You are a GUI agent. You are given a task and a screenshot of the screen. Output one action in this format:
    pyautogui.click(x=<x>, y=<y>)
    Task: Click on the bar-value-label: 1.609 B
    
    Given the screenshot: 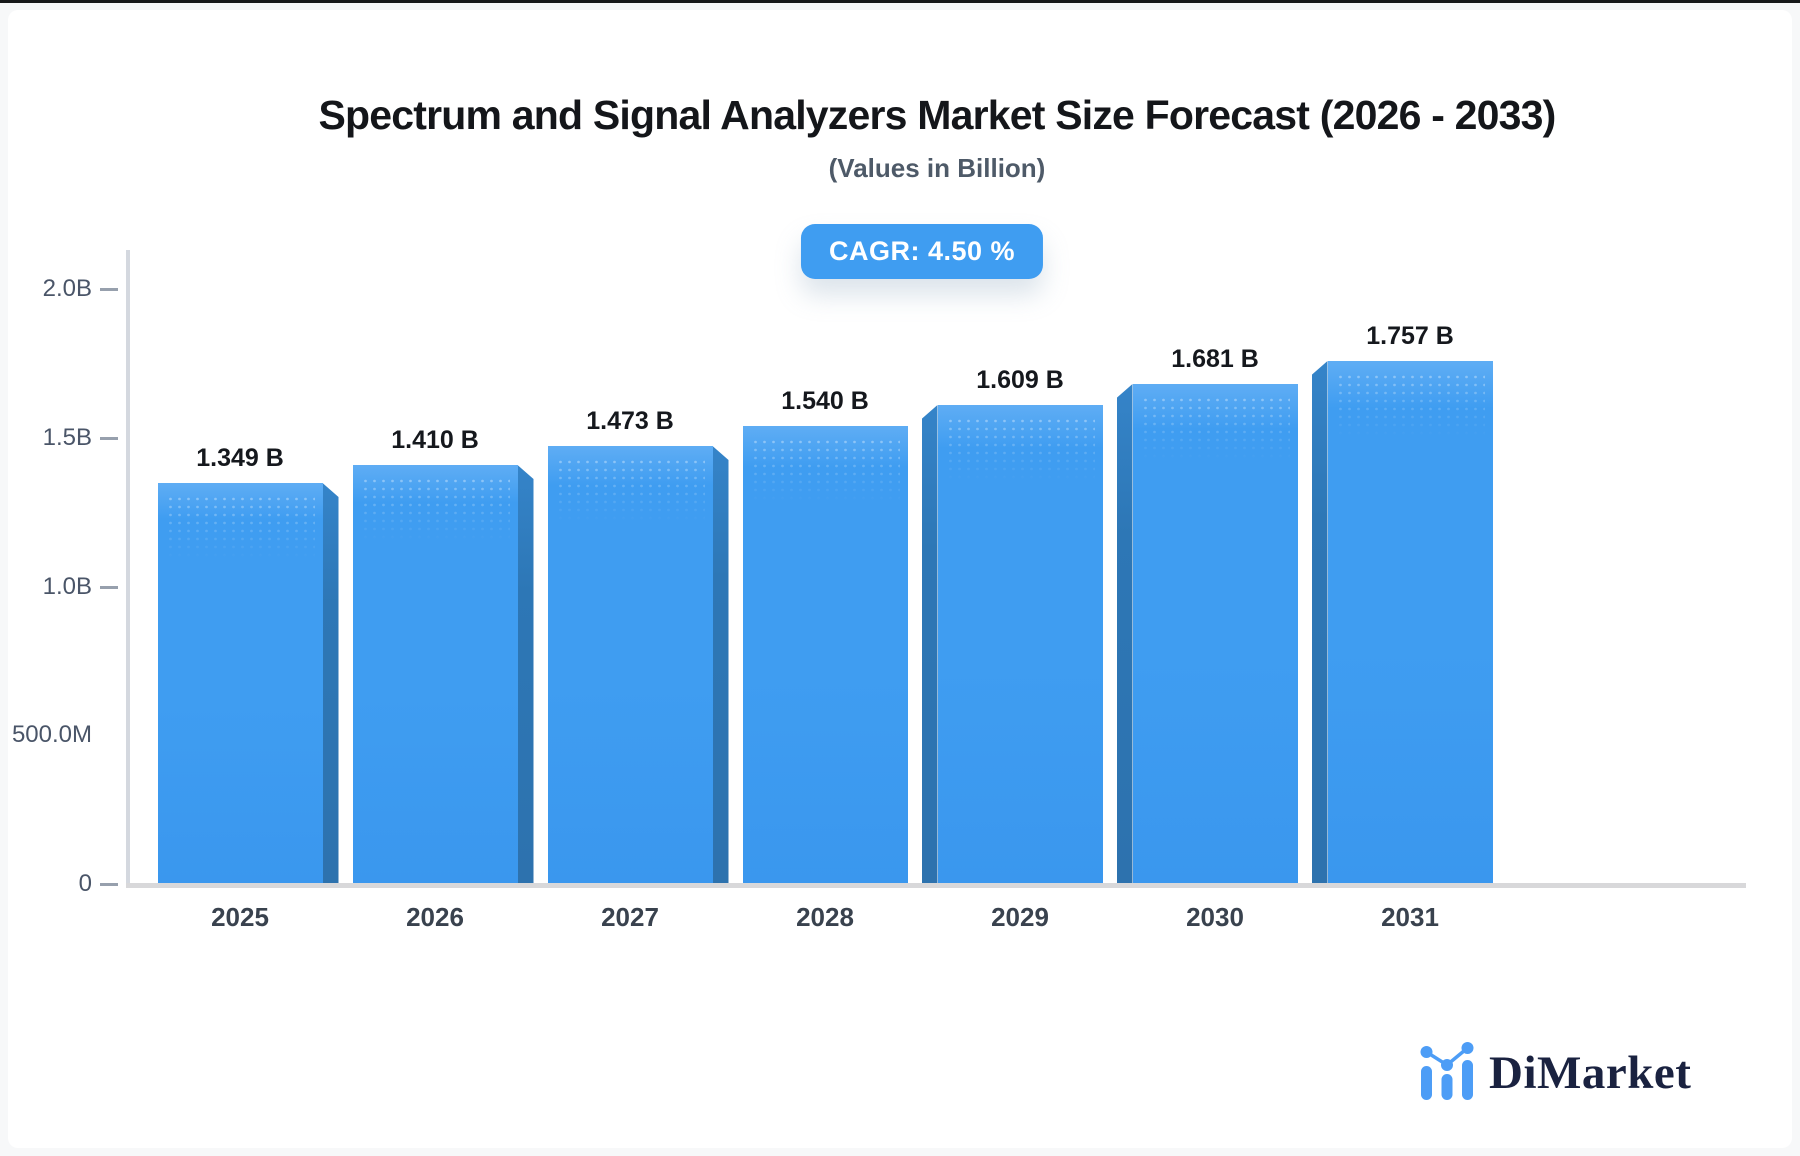 What is the action you would take?
    pyautogui.click(x=1020, y=380)
    